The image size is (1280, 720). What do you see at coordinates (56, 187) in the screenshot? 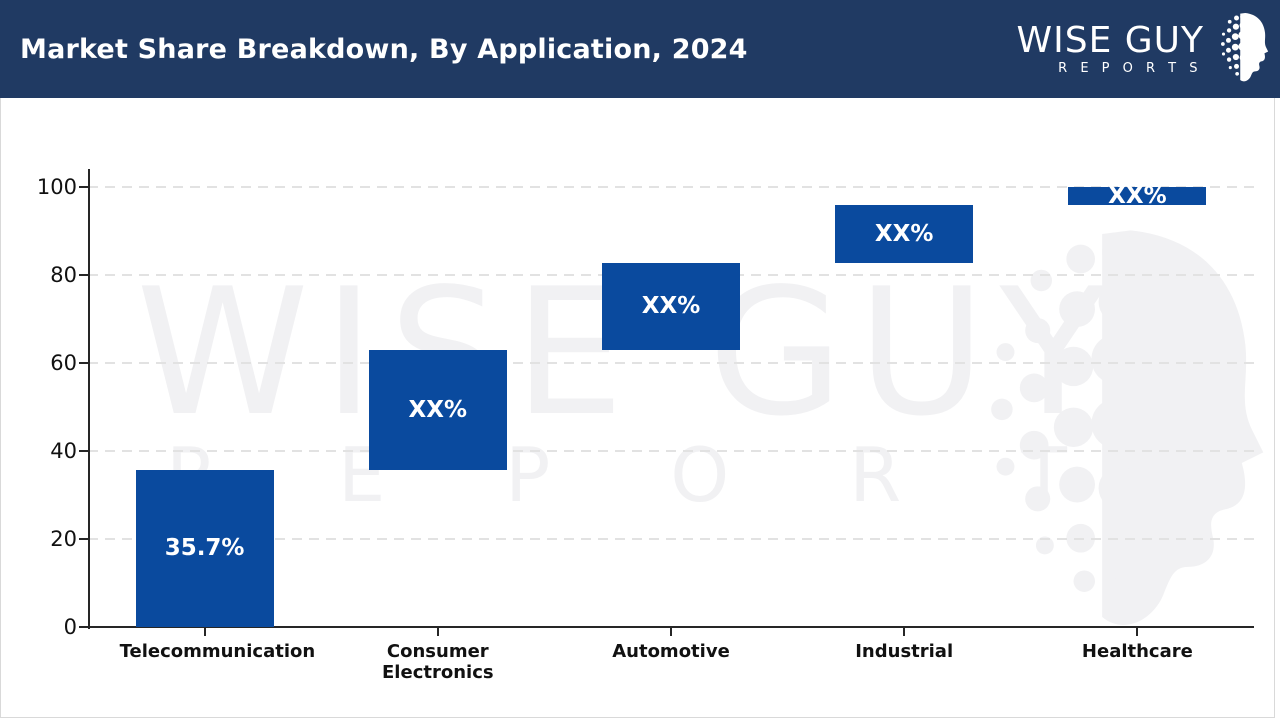
I see `y-tick-label-100: 100` at bounding box center [56, 187].